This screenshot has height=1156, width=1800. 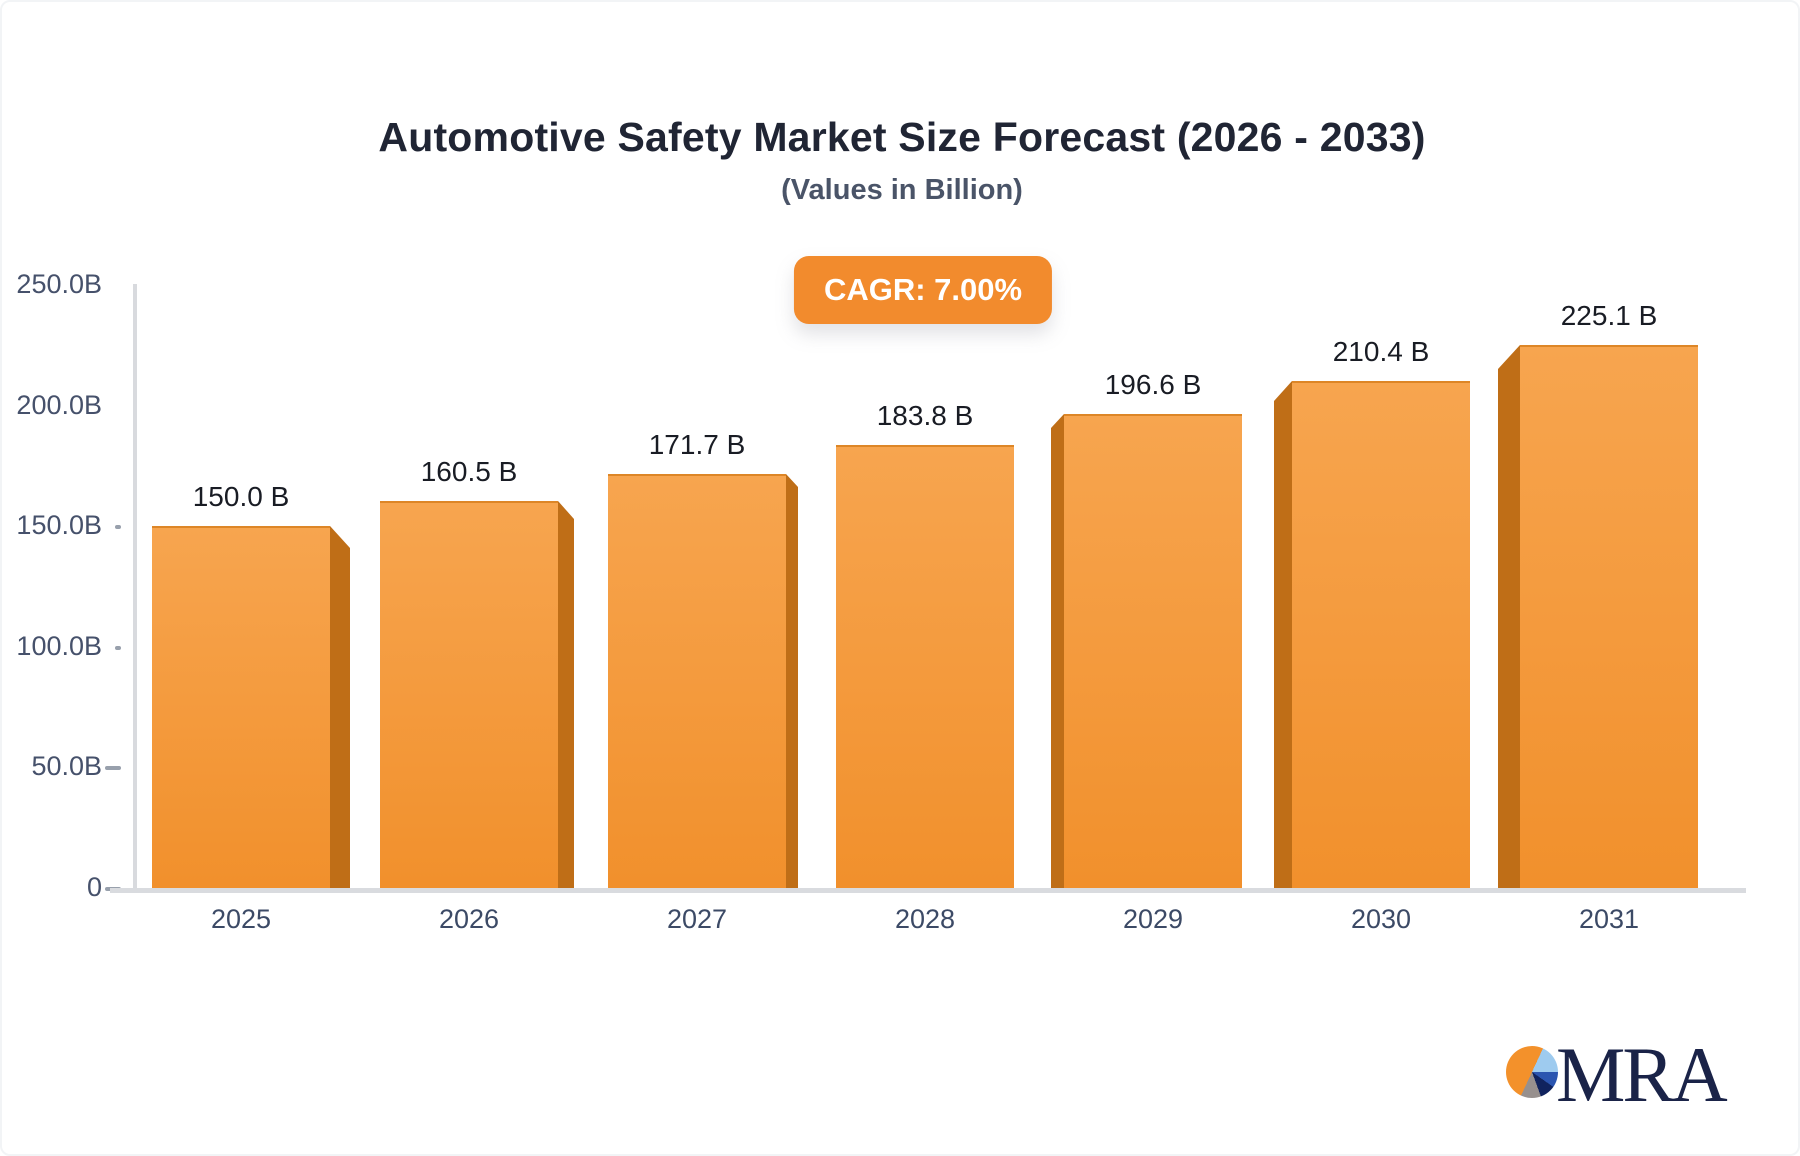 What do you see at coordinates (1153, 651) in the screenshot?
I see `bar-2029` at bounding box center [1153, 651].